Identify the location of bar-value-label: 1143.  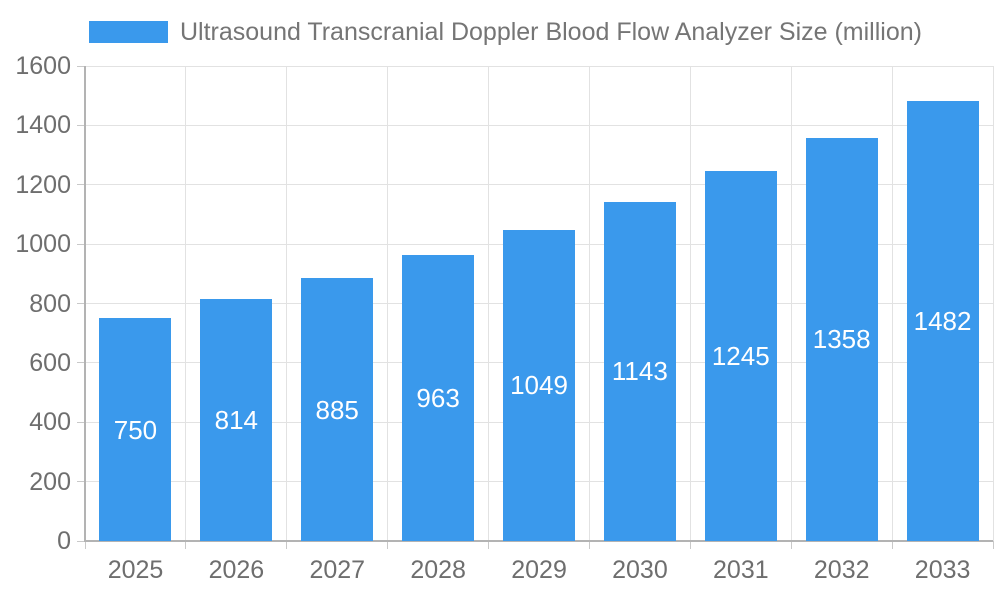
(639, 371).